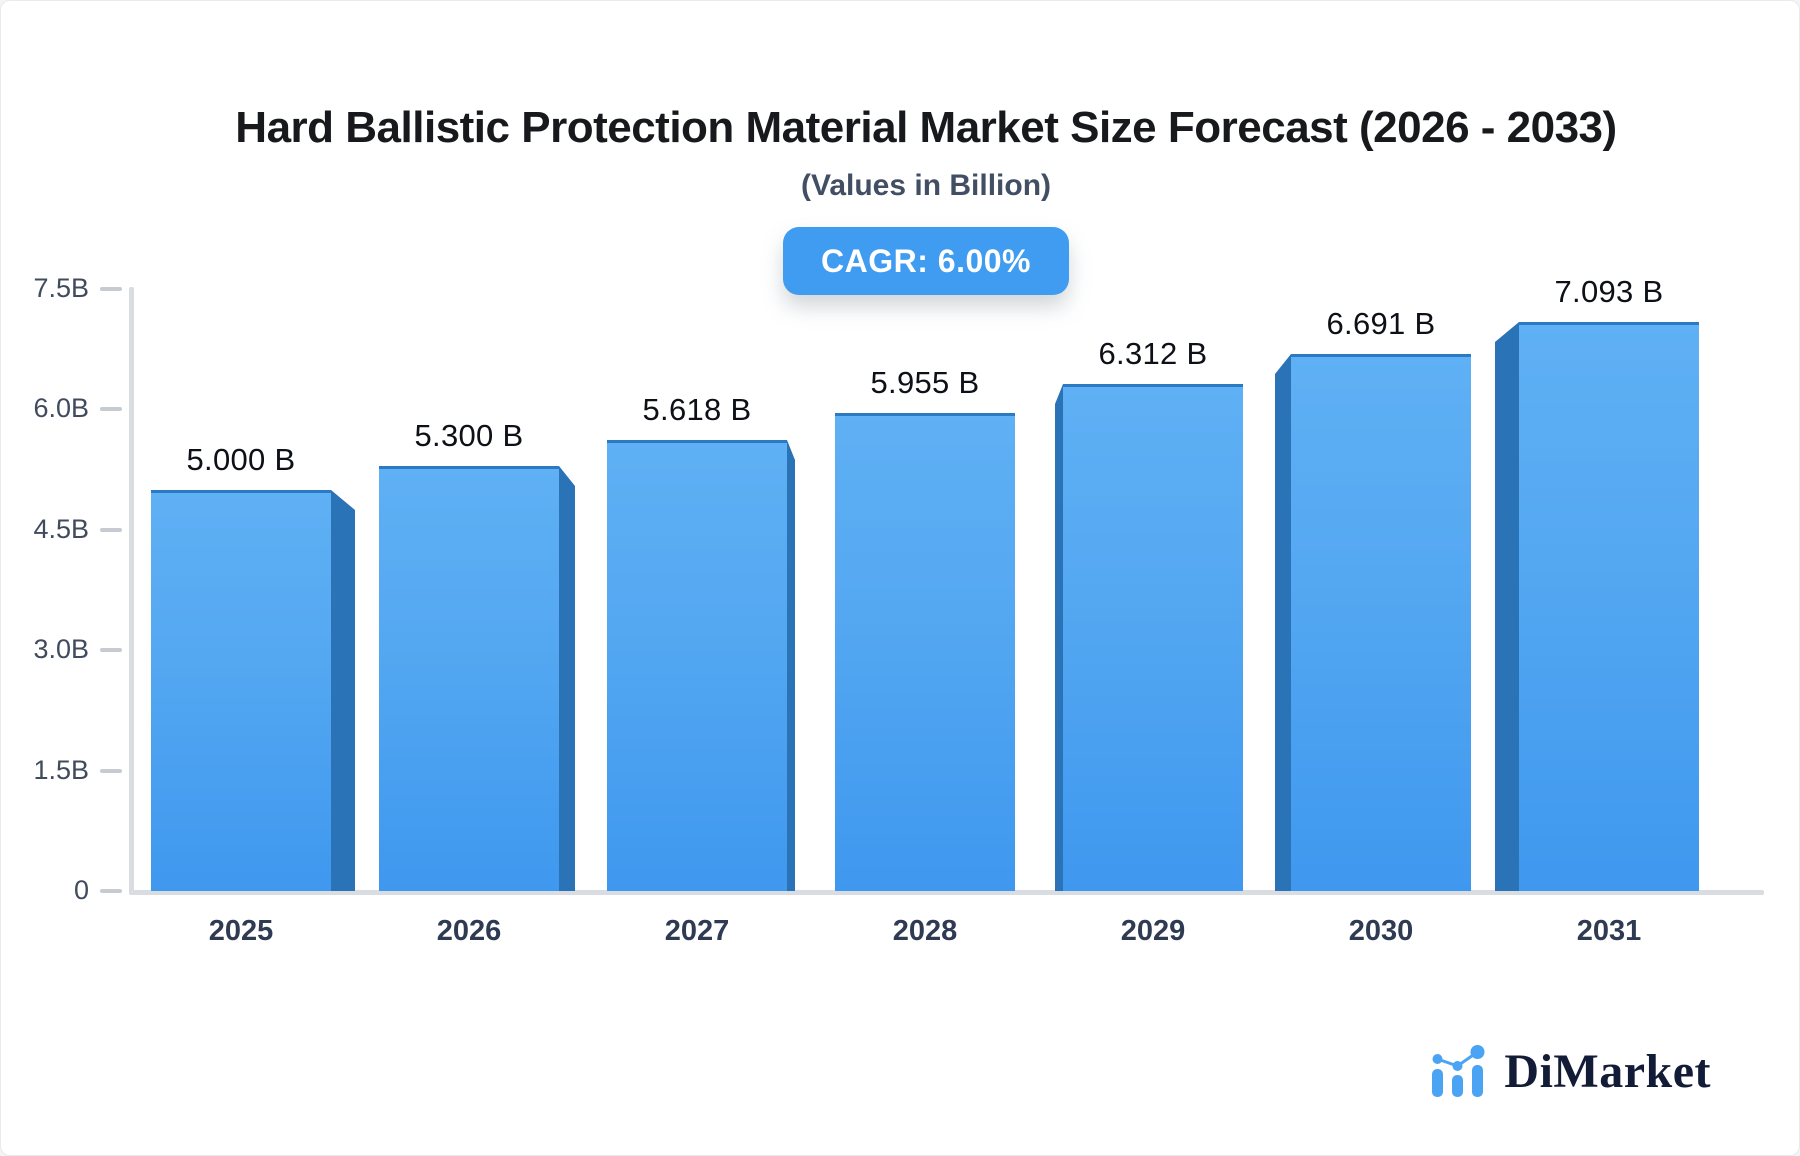  I want to click on cagr-badge-label: CAGR: 6.00%, so click(926, 261).